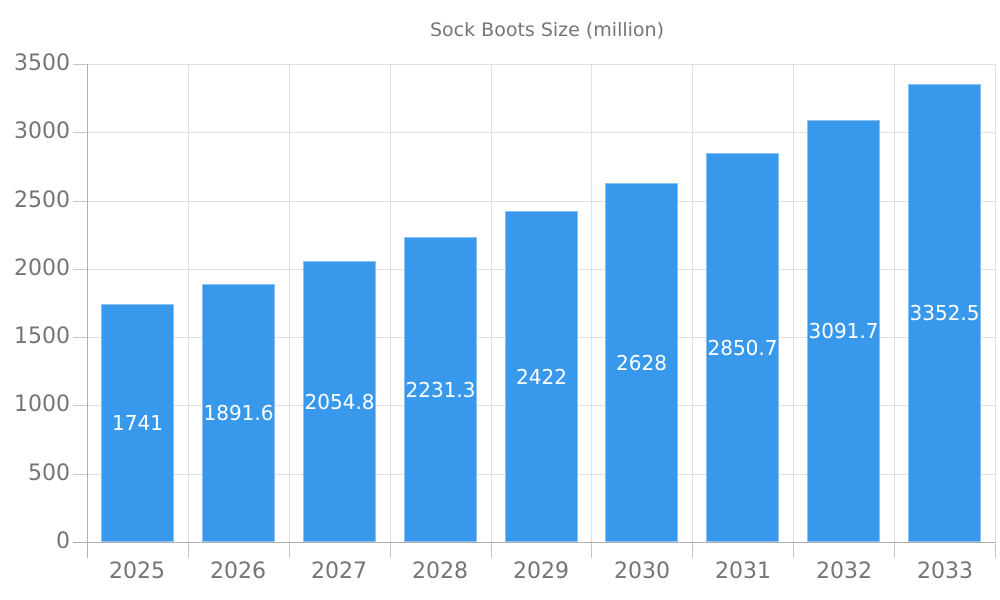 The height and width of the screenshot is (600, 1000). What do you see at coordinates (137, 571) in the screenshot?
I see `x-axis-label: 2025` at bounding box center [137, 571].